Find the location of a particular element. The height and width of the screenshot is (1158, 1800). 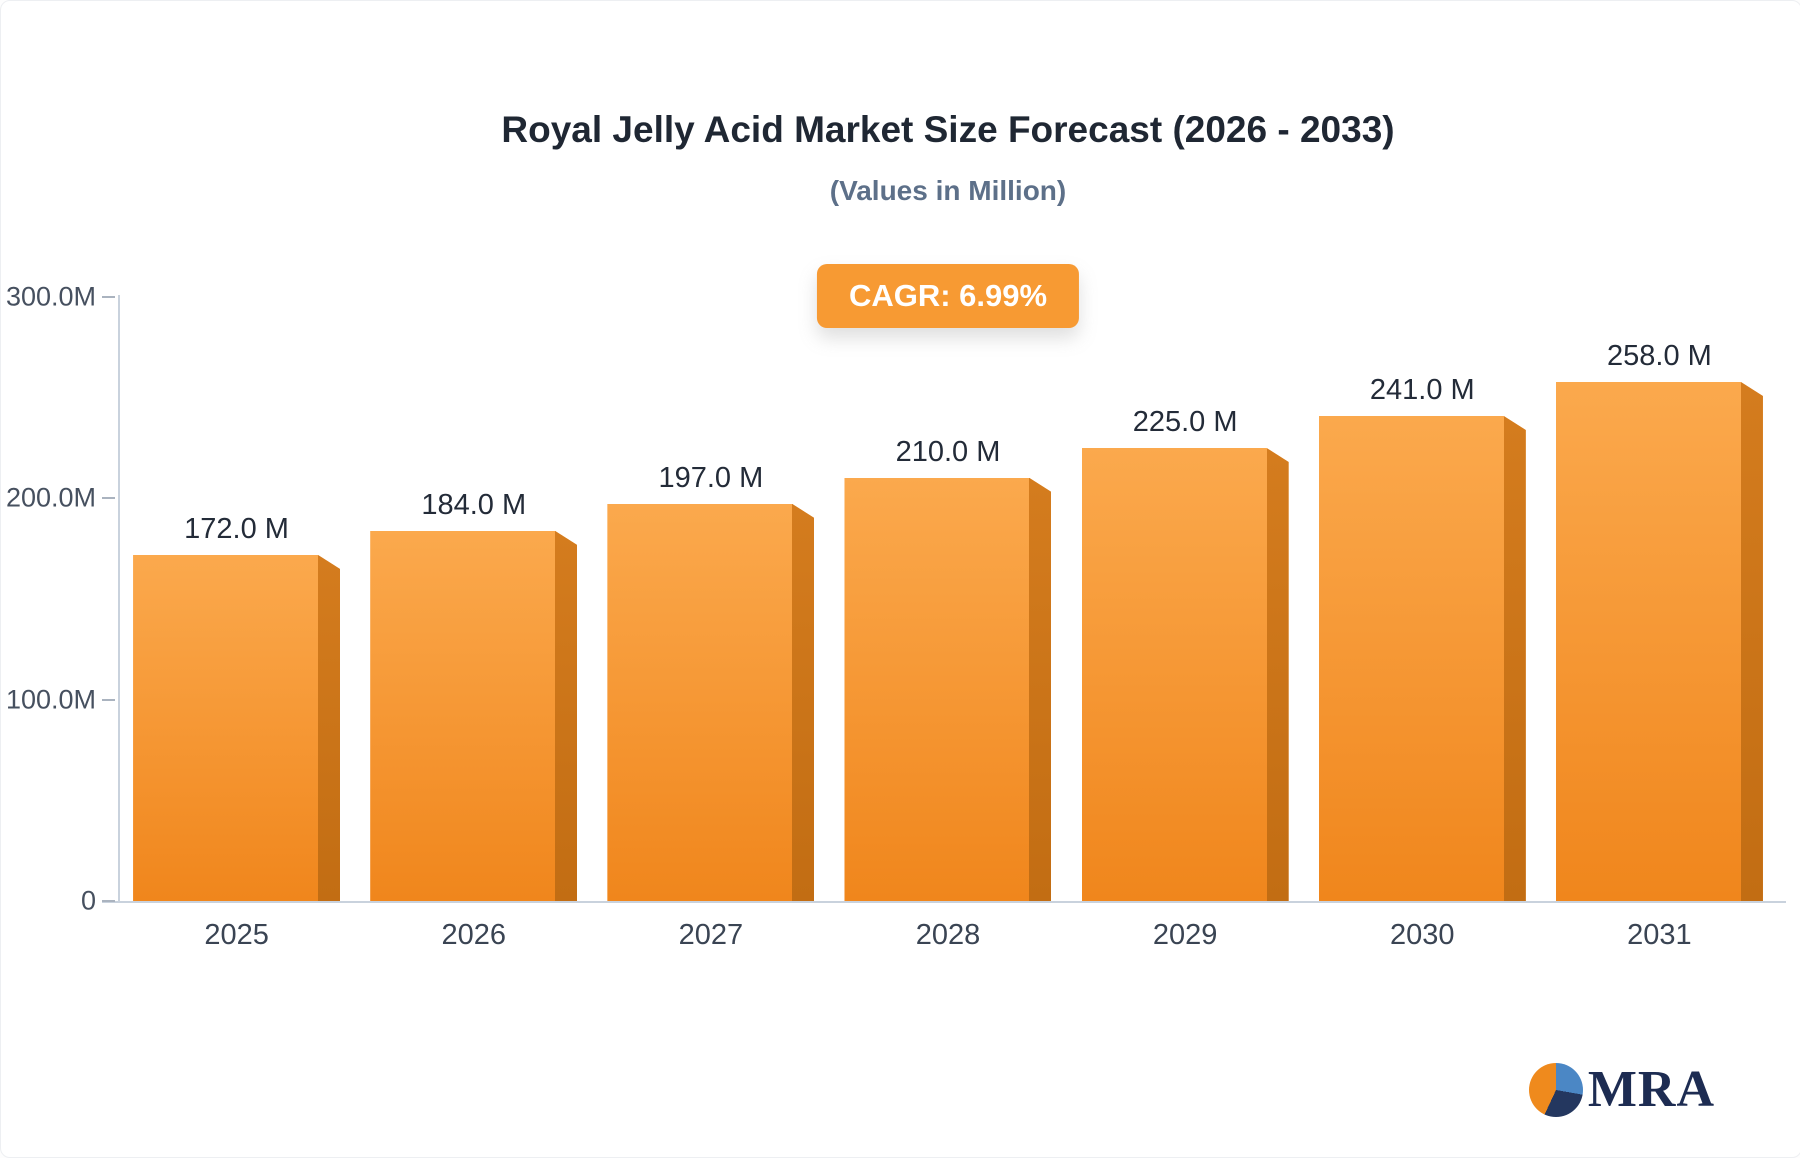

bar-group: 197.0 M is located at coordinates (710, 599).